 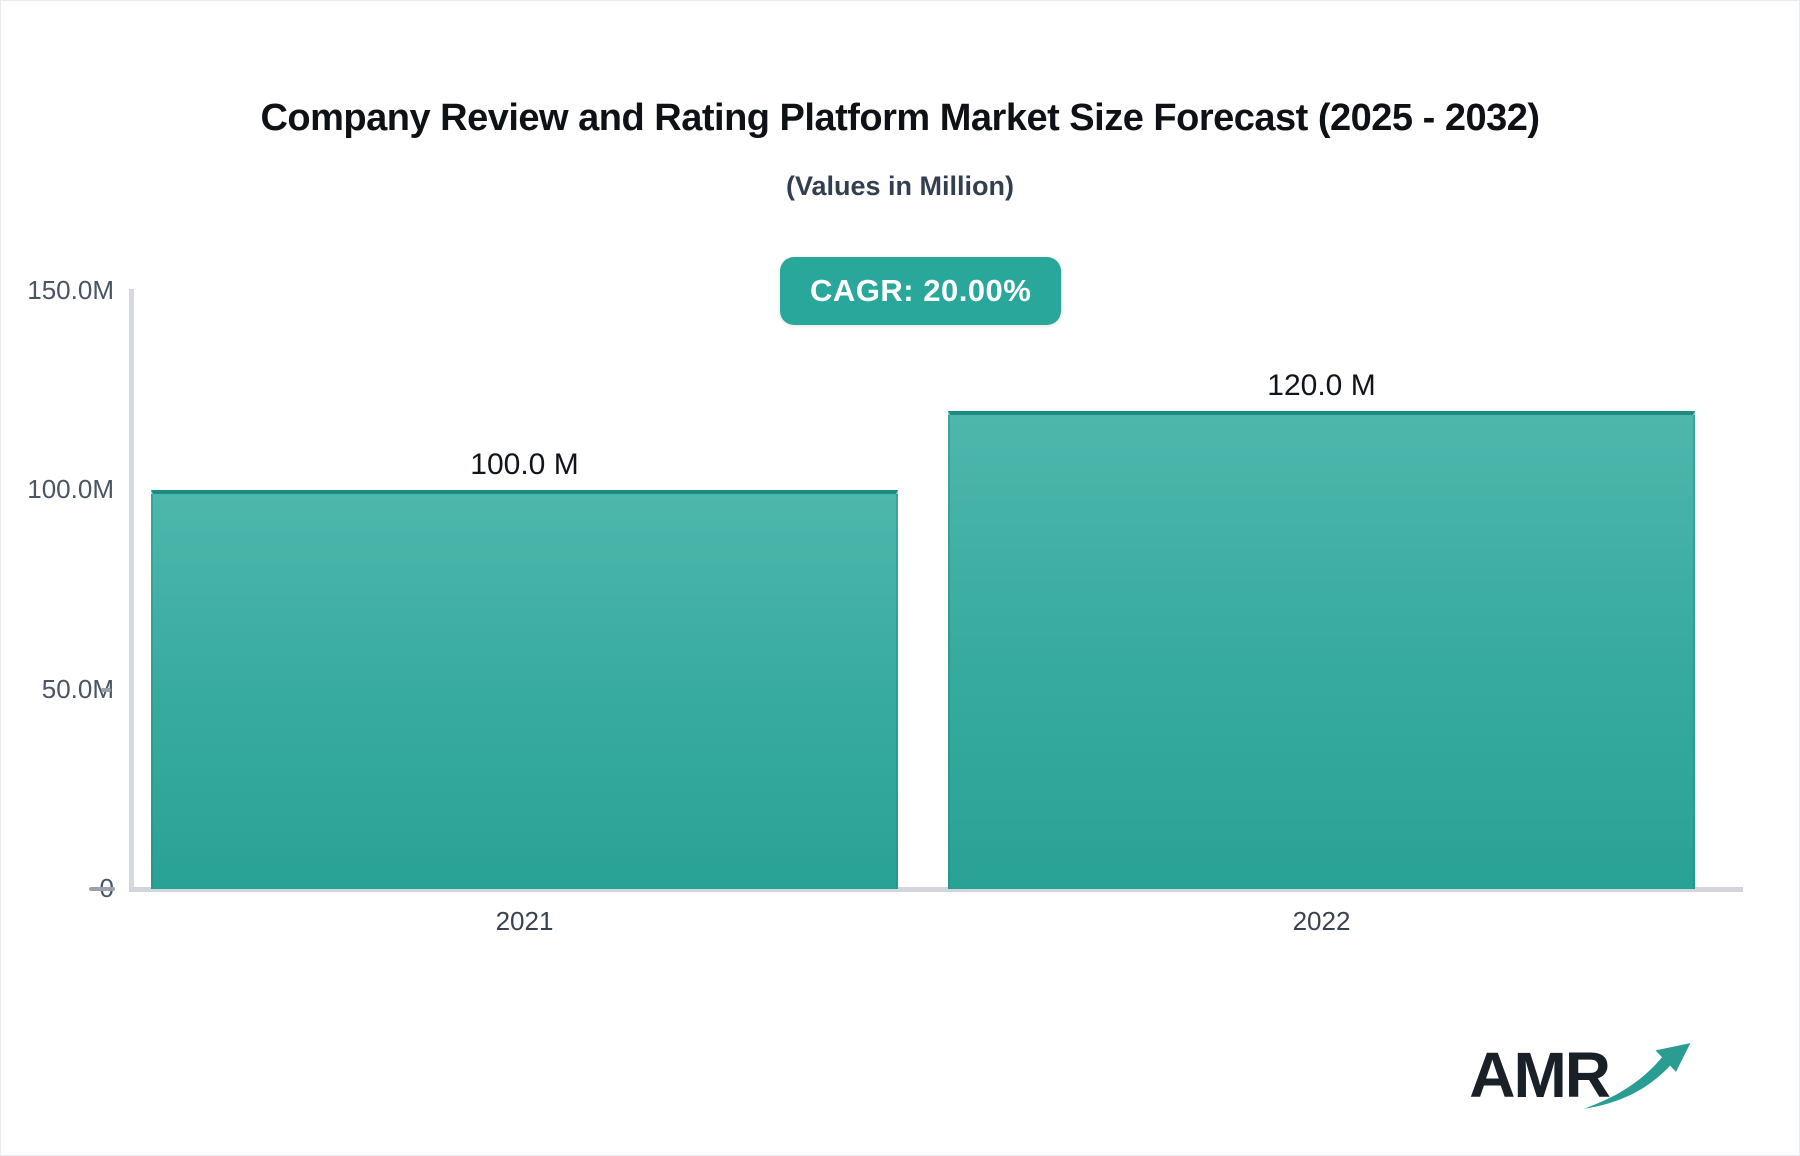 I want to click on chart-subtitle: (Values in Million), so click(x=900, y=186).